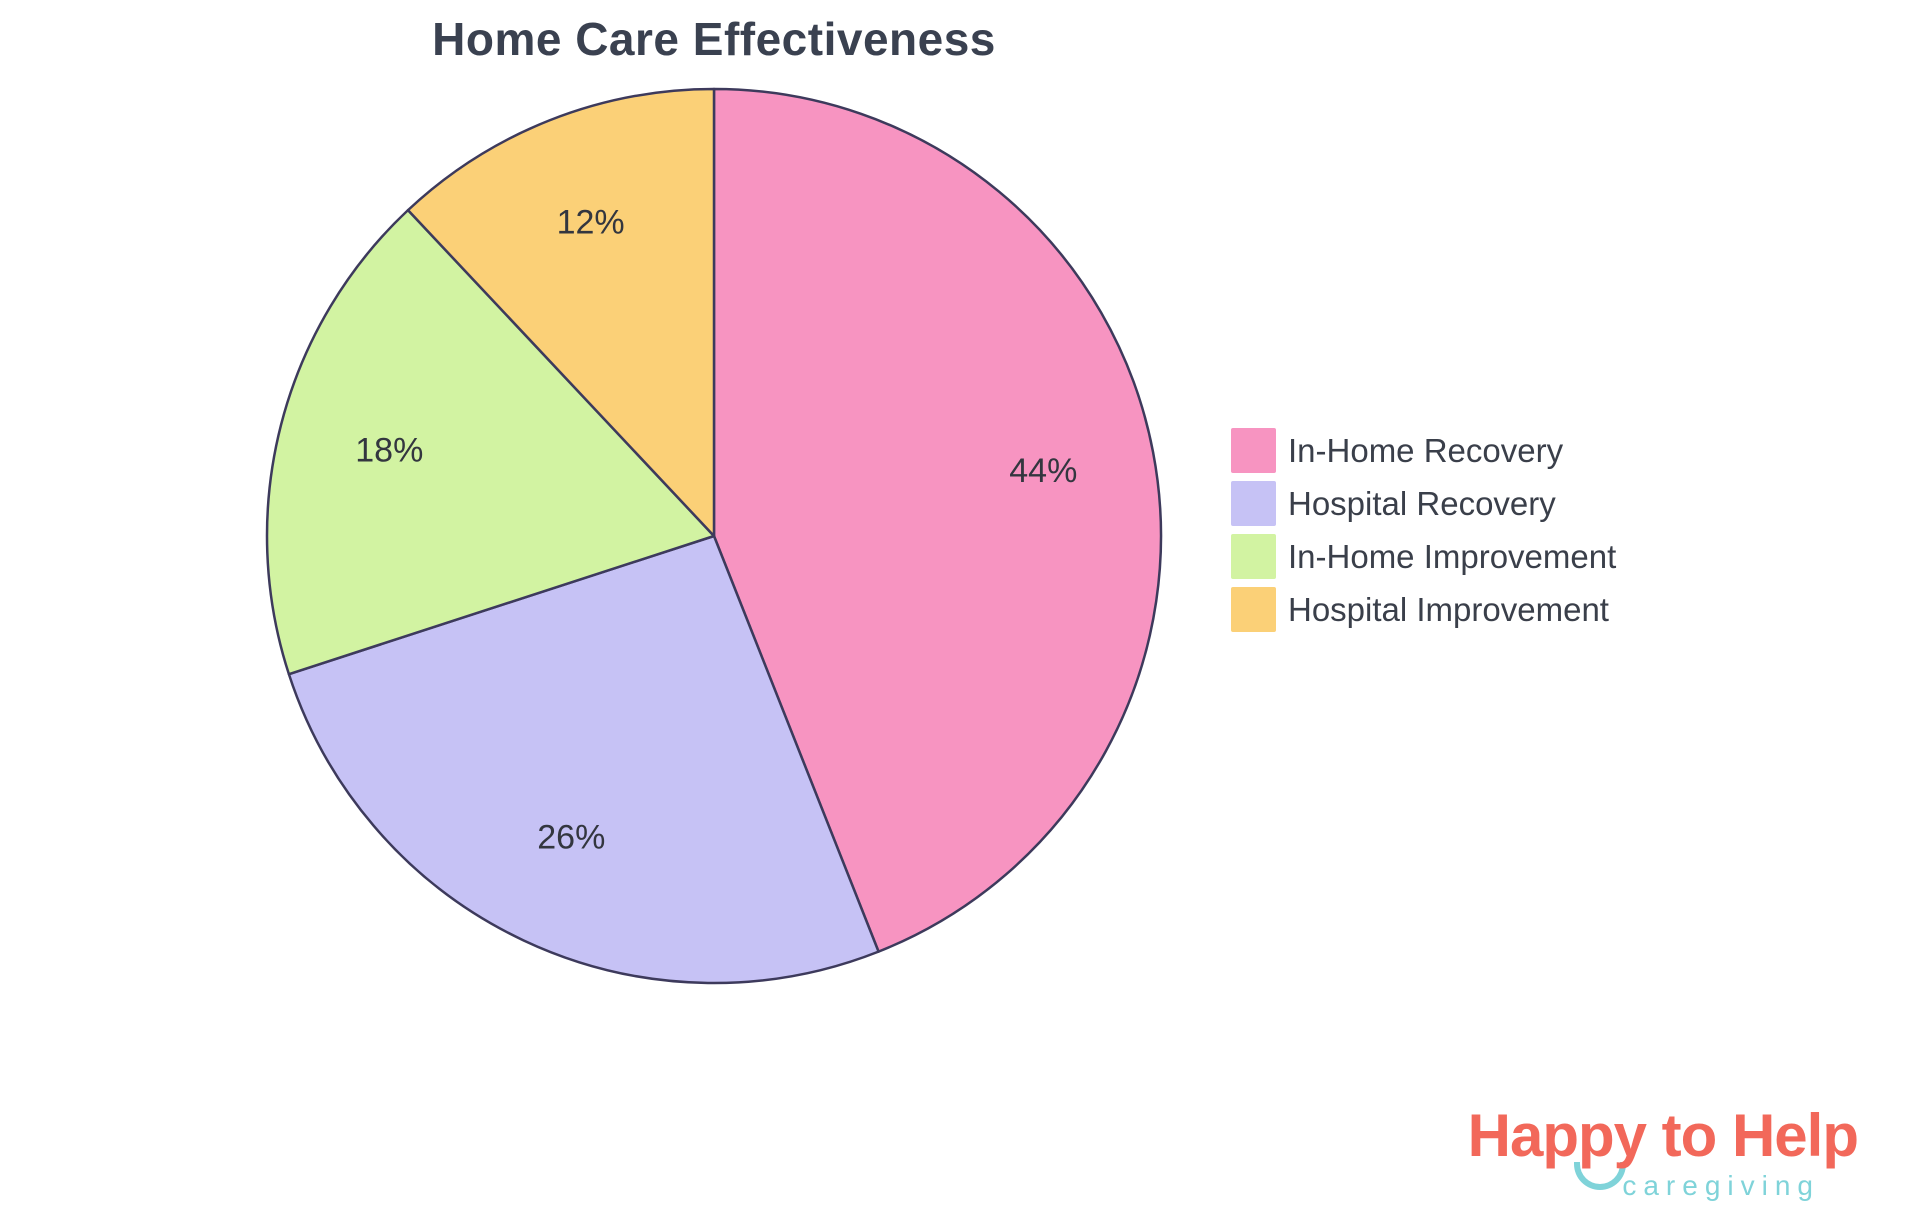 The height and width of the screenshot is (1215, 1920). I want to click on legend-item: Hospital Improvement, so click(1423, 609).